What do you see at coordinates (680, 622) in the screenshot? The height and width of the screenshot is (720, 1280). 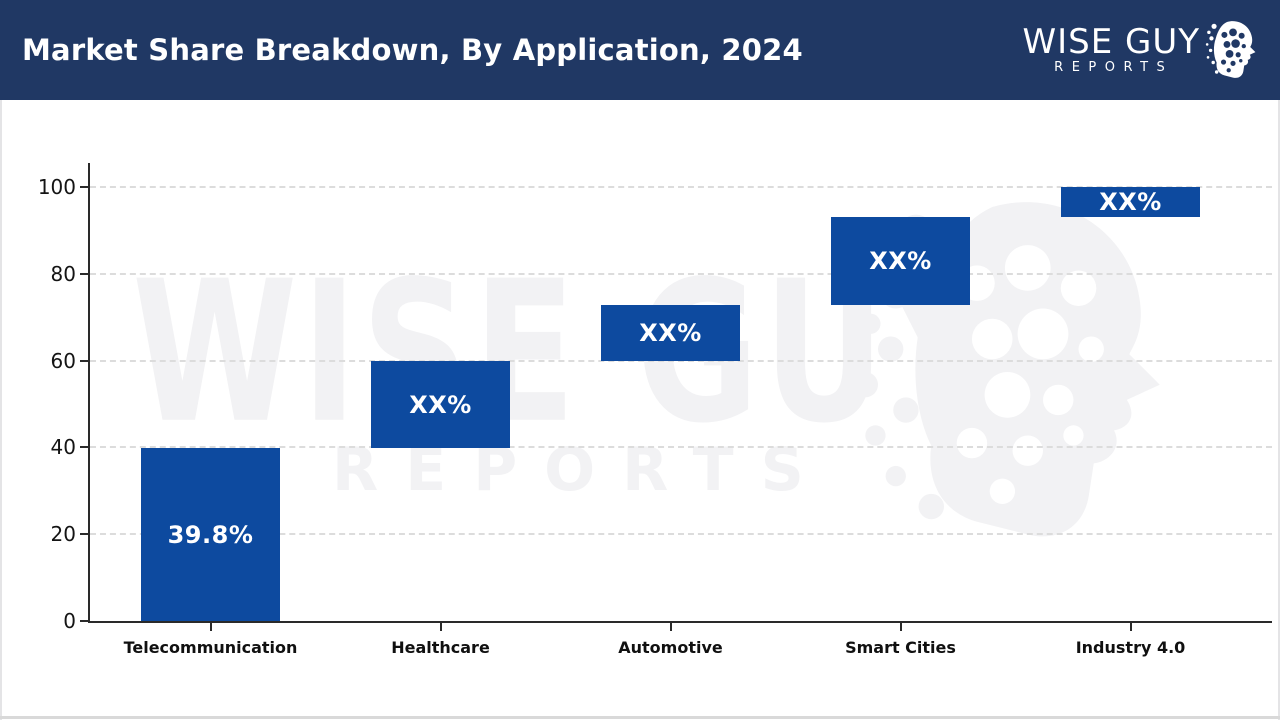 I see `x-axis-spine` at bounding box center [680, 622].